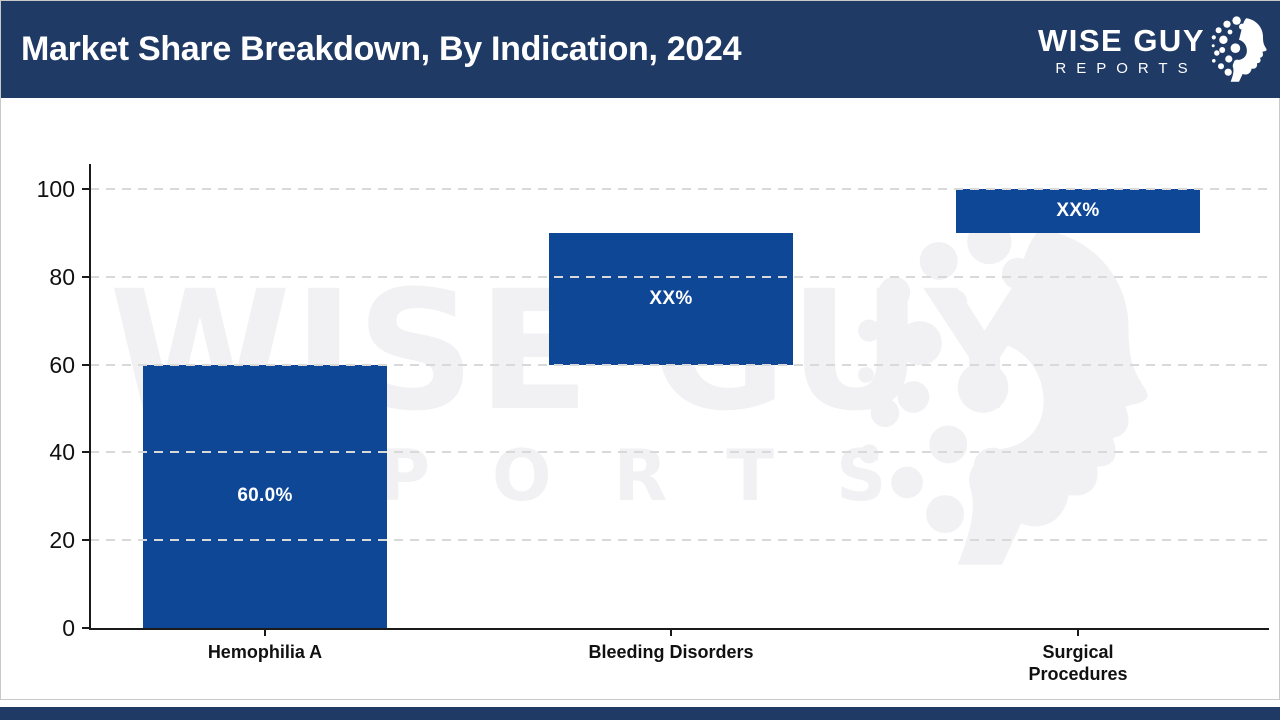 The height and width of the screenshot is (720, 1280). I want to click on y-tick-label-60: 60, so click(62, 364).